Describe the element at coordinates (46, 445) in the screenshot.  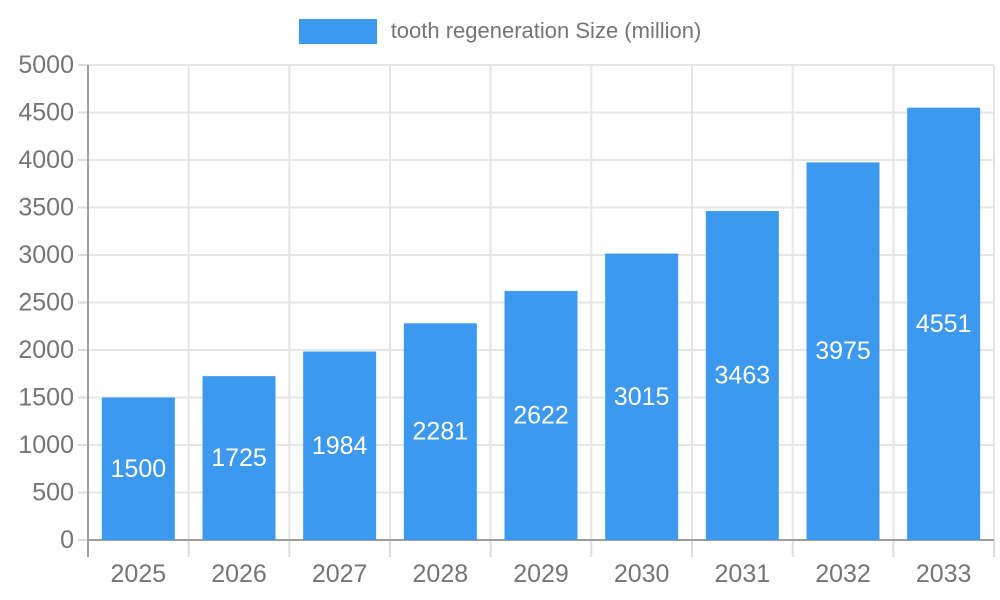
I see `y-axis-label-1000: 1000` at that location.